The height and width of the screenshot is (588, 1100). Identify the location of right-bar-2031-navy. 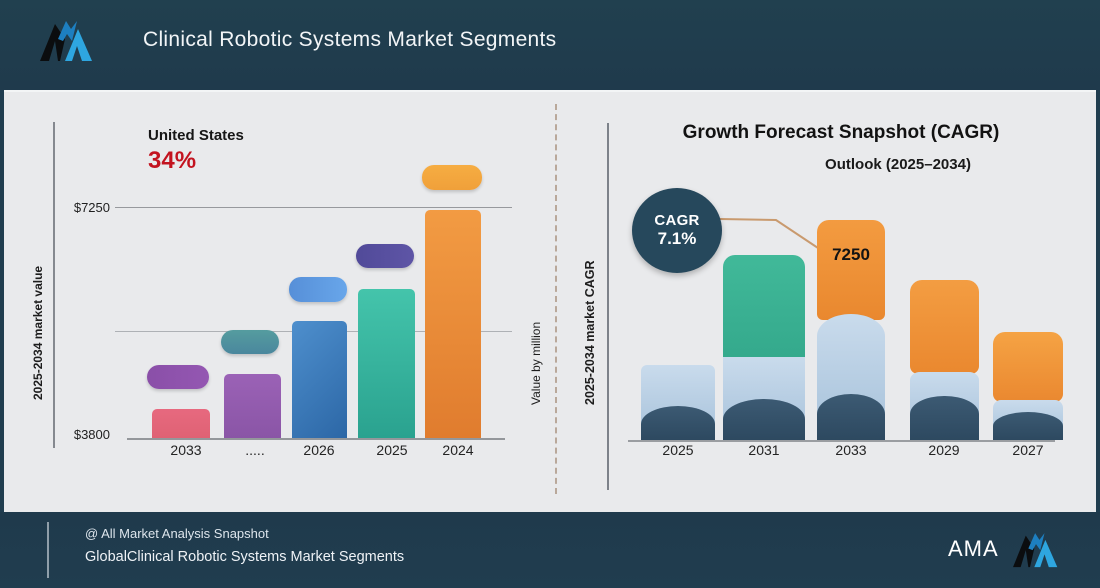
(764, 419).